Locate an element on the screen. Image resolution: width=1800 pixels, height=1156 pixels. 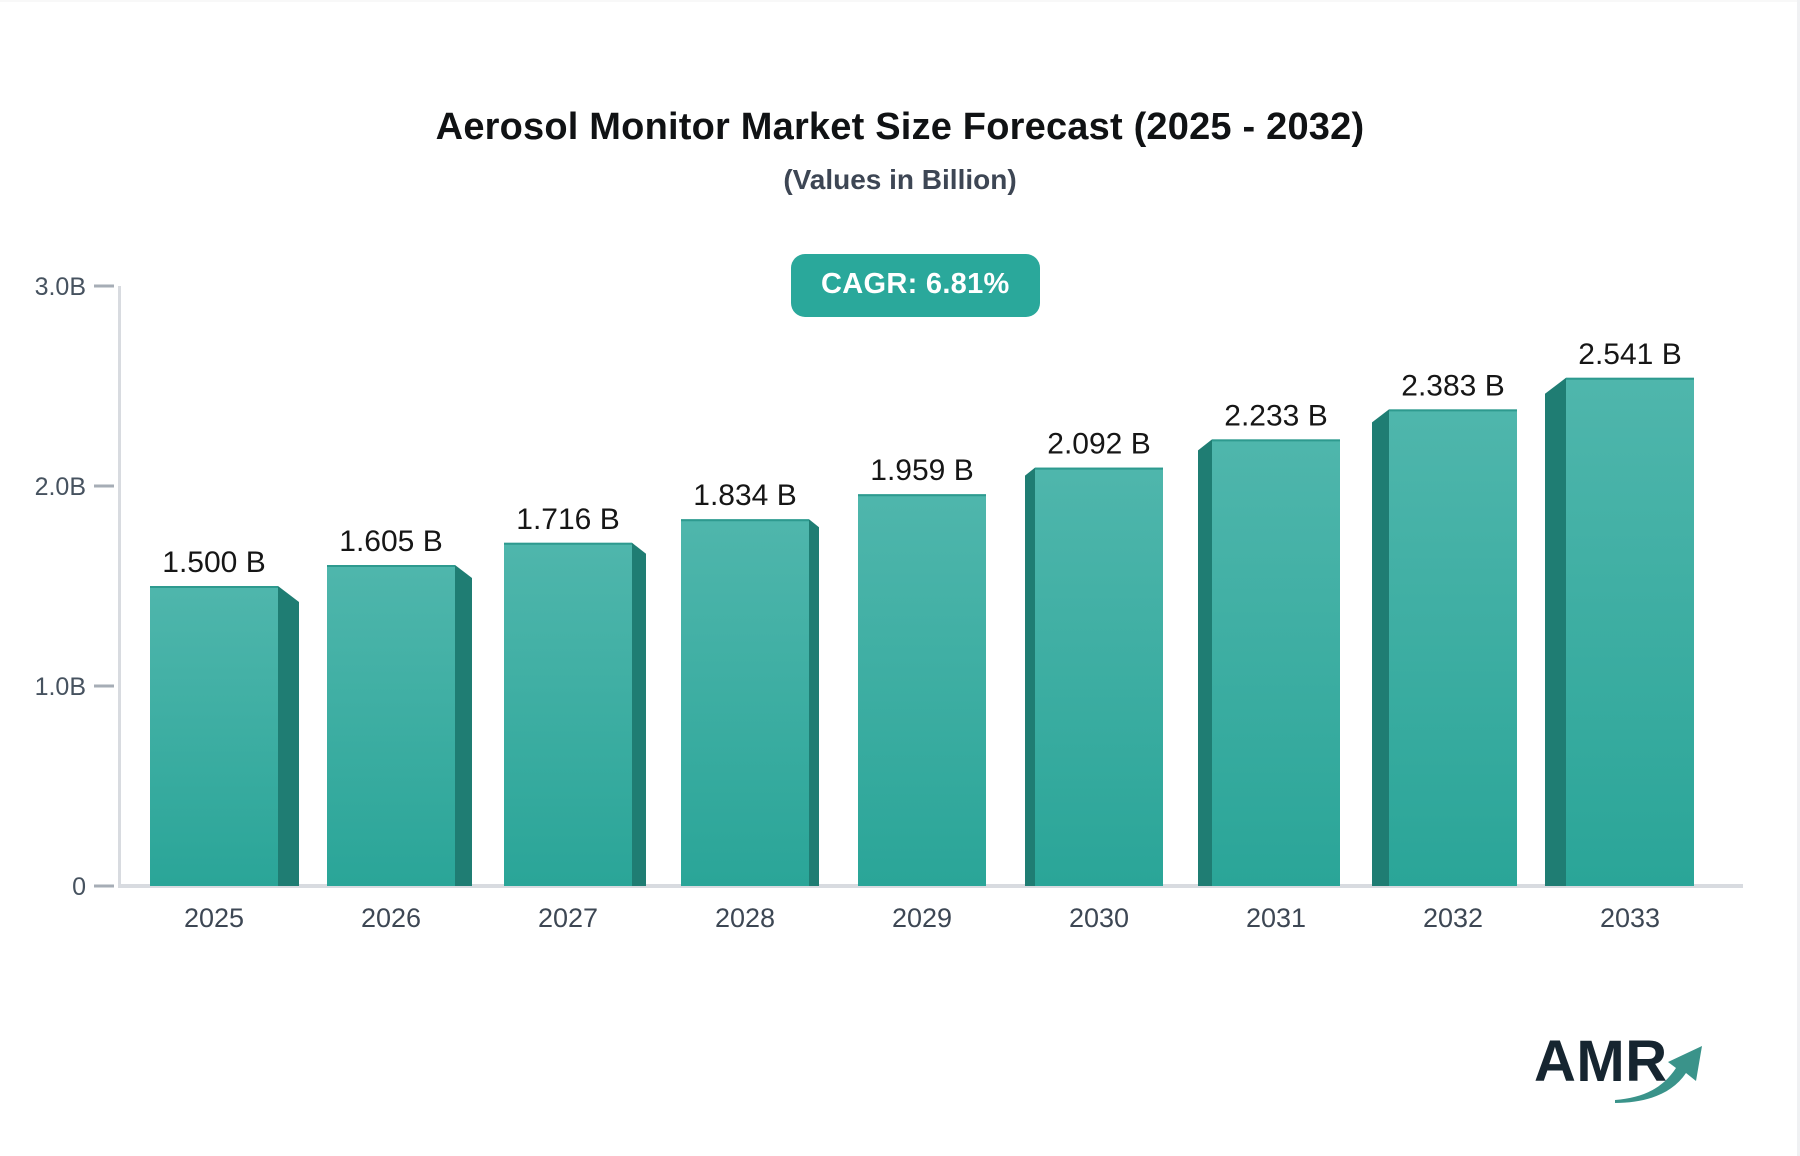
x-axis-label: 2032 is located at coordinates (1453, 918).